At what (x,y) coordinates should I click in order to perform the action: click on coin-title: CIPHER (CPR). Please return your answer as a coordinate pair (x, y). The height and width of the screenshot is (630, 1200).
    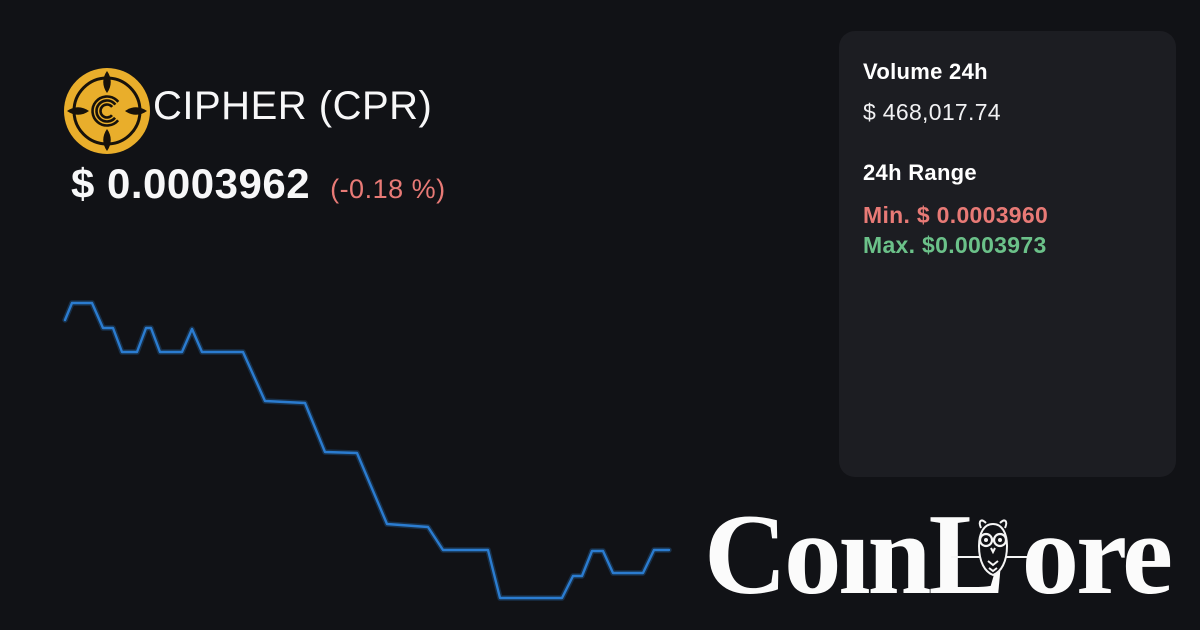
    Looking at the image, I should click on (293, 106).